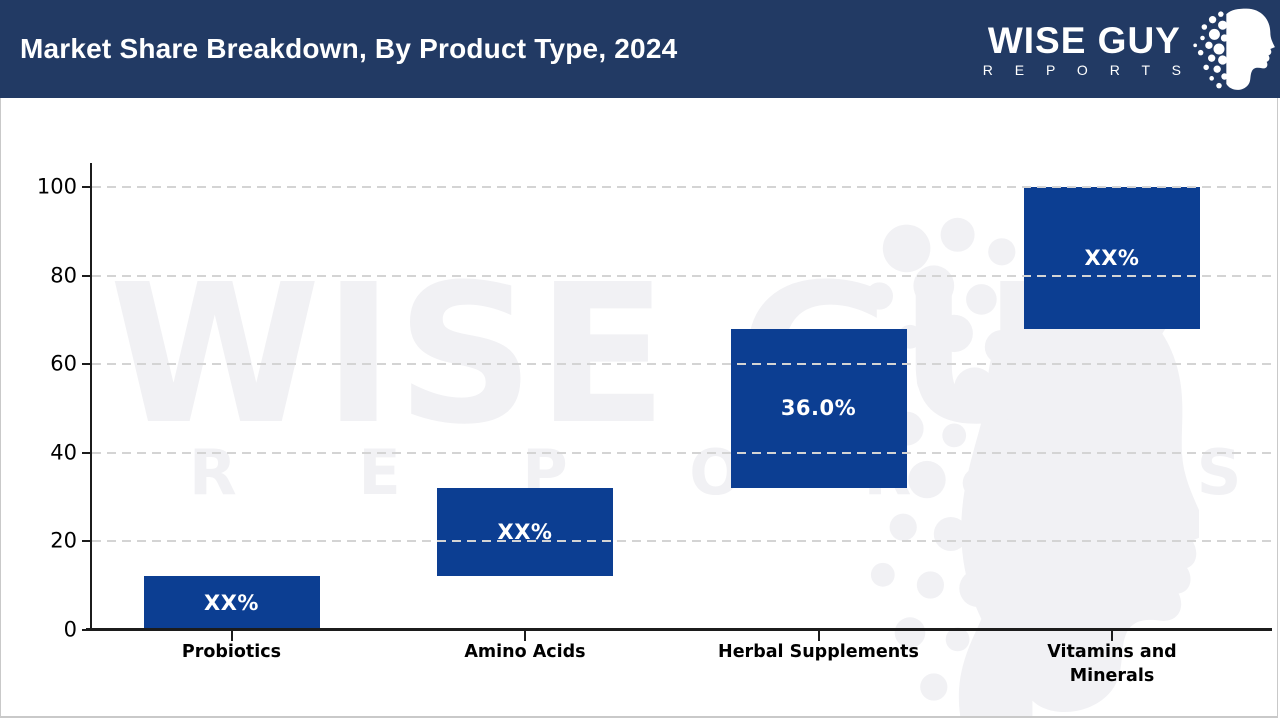  What do you see at coordinates (91, 397) in the screenshot?
I see `y-axis-line` at bounding box center [91, 397].